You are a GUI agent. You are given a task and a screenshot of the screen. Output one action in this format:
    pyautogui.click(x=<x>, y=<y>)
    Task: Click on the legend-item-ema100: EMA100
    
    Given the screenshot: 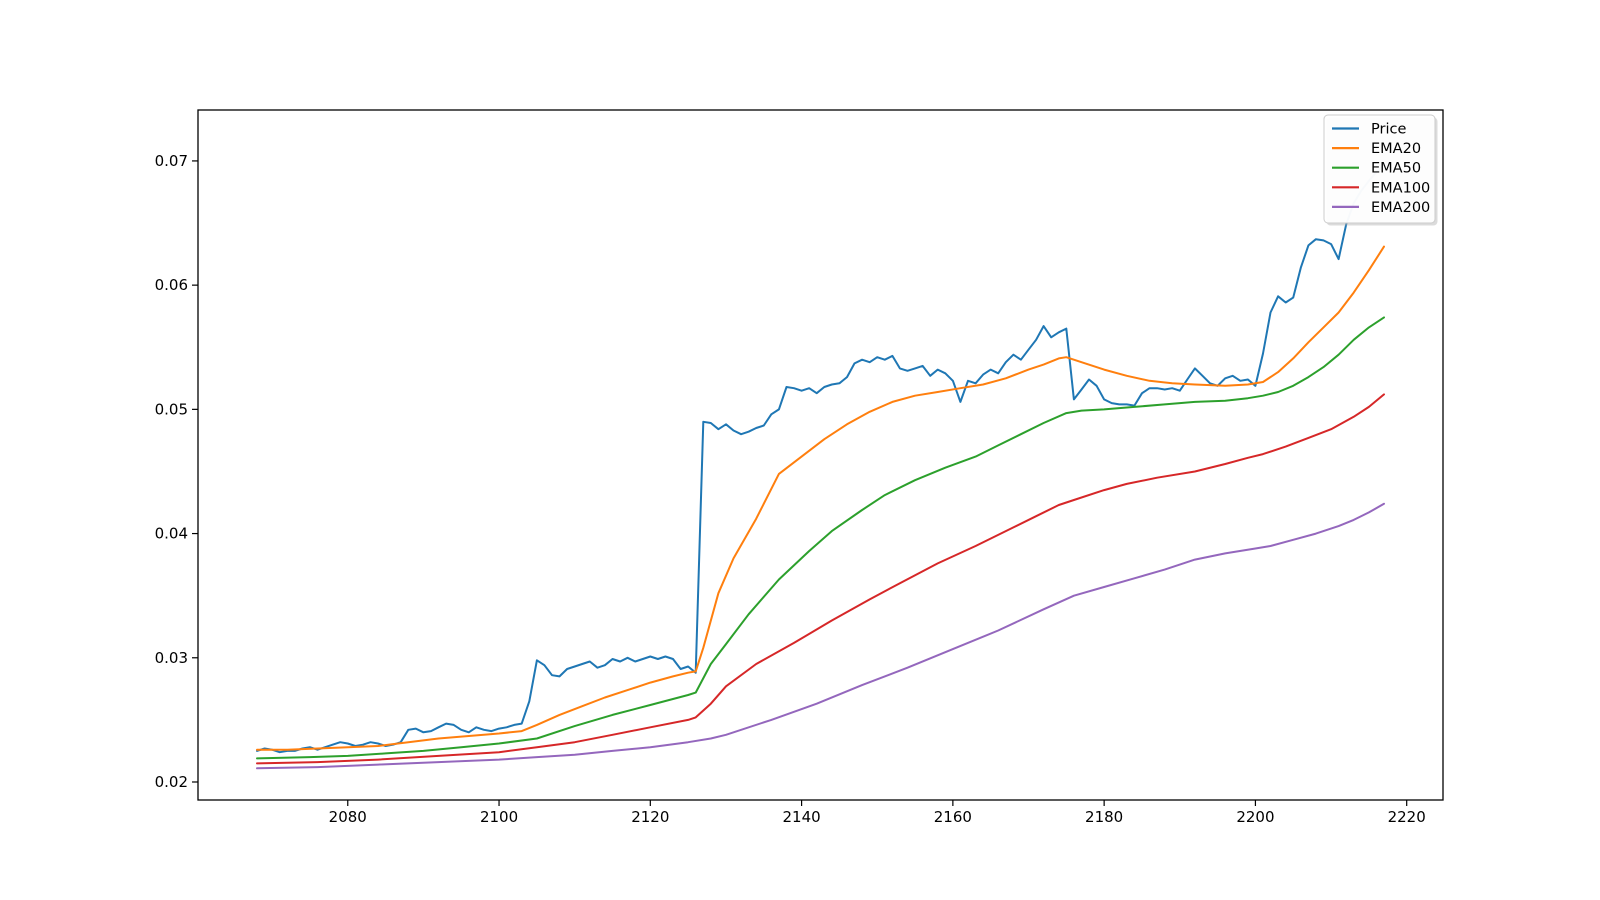 What is the action you would take?
    pyautogui.click(x=1381, y=188)
    